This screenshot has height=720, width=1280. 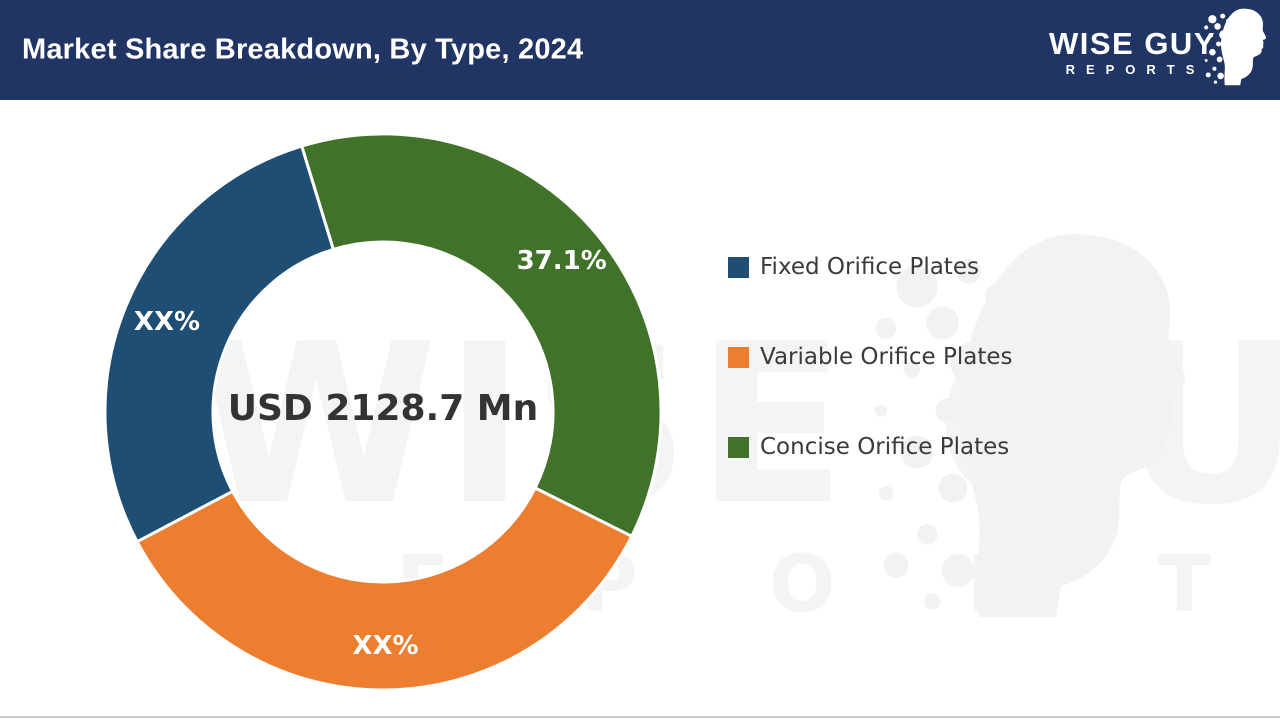 What do you see at coordinates (303, 49) in the screenshot?
I see `page-title: Market Share Breakdown, By Type, 2024` at bounding box center [303, 49].